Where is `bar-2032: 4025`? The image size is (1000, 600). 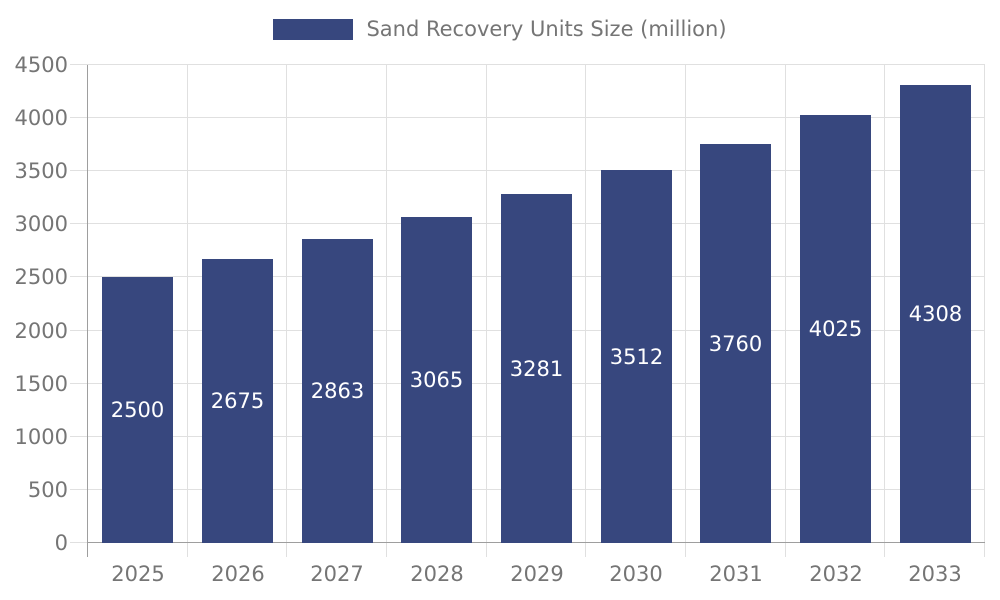
bar-2032: 4025 is located at coordinates (835, 329).